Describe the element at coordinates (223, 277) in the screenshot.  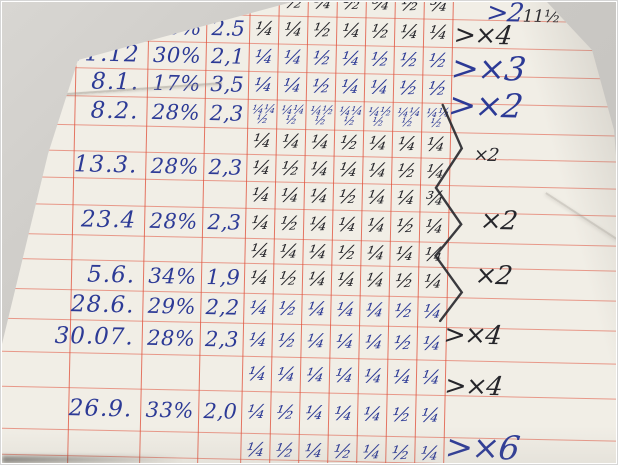
I see `value-cell: 1,9` at that location.